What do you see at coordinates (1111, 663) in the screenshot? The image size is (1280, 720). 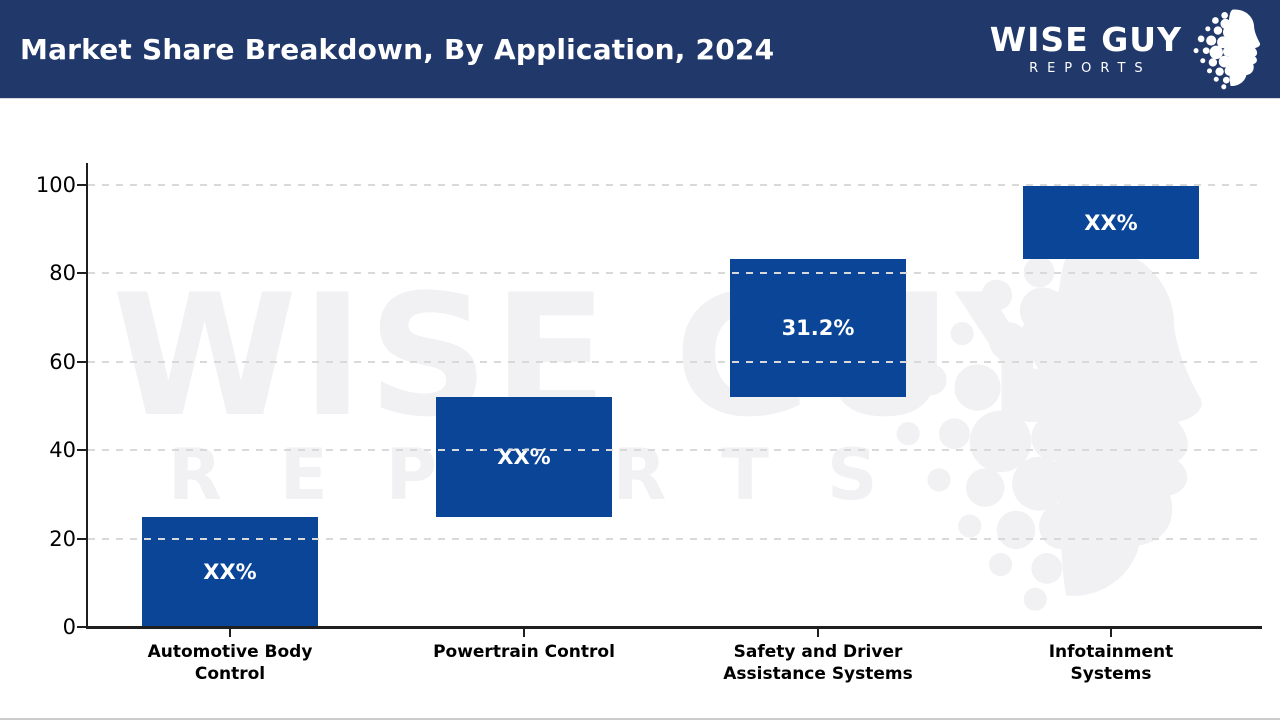 I see `x-axis-category-label: Infotainment Systems` at bounding box center [1111, 663].